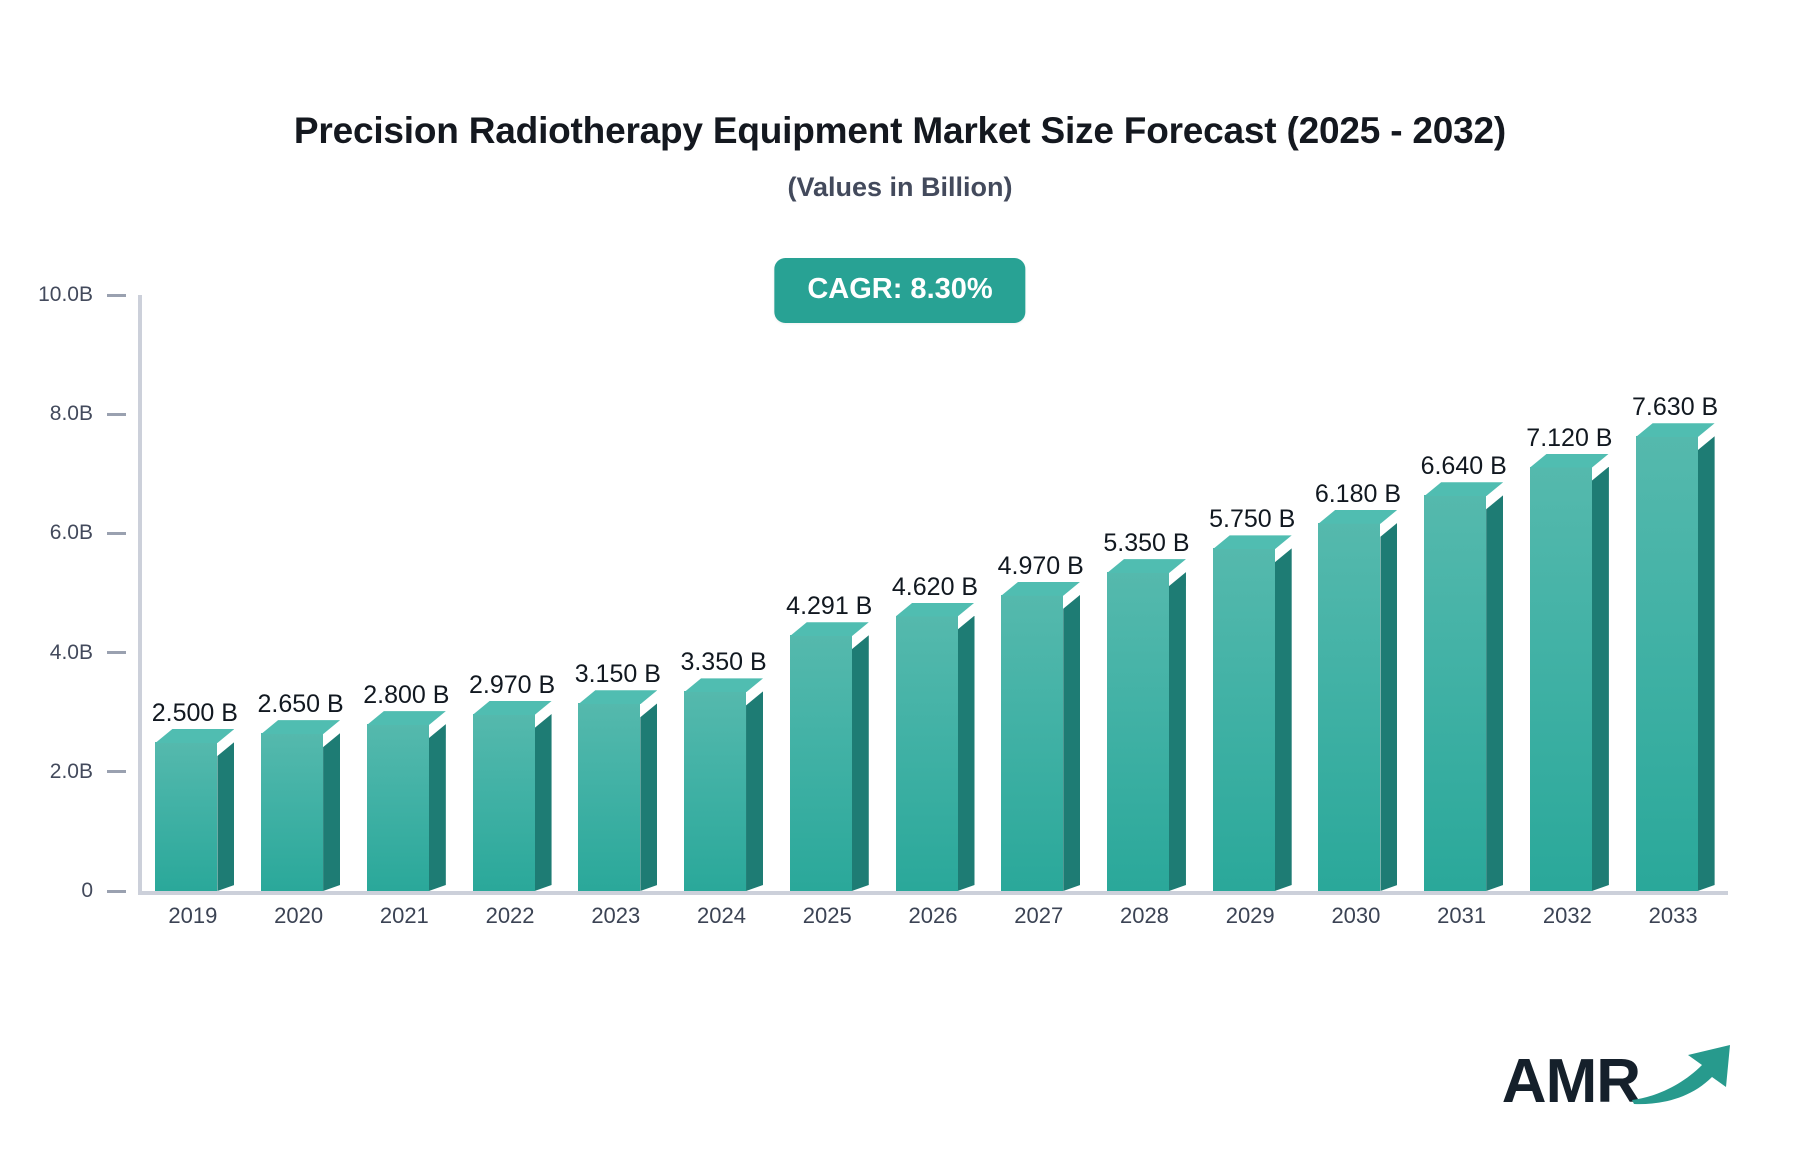 Image resolution: width=1800 pixels, height=1156 pixels. What do you see at coordinates (722, 915) in the screenshot?
I see `x-axis-label: 2024` at bounding box center [722, 915].